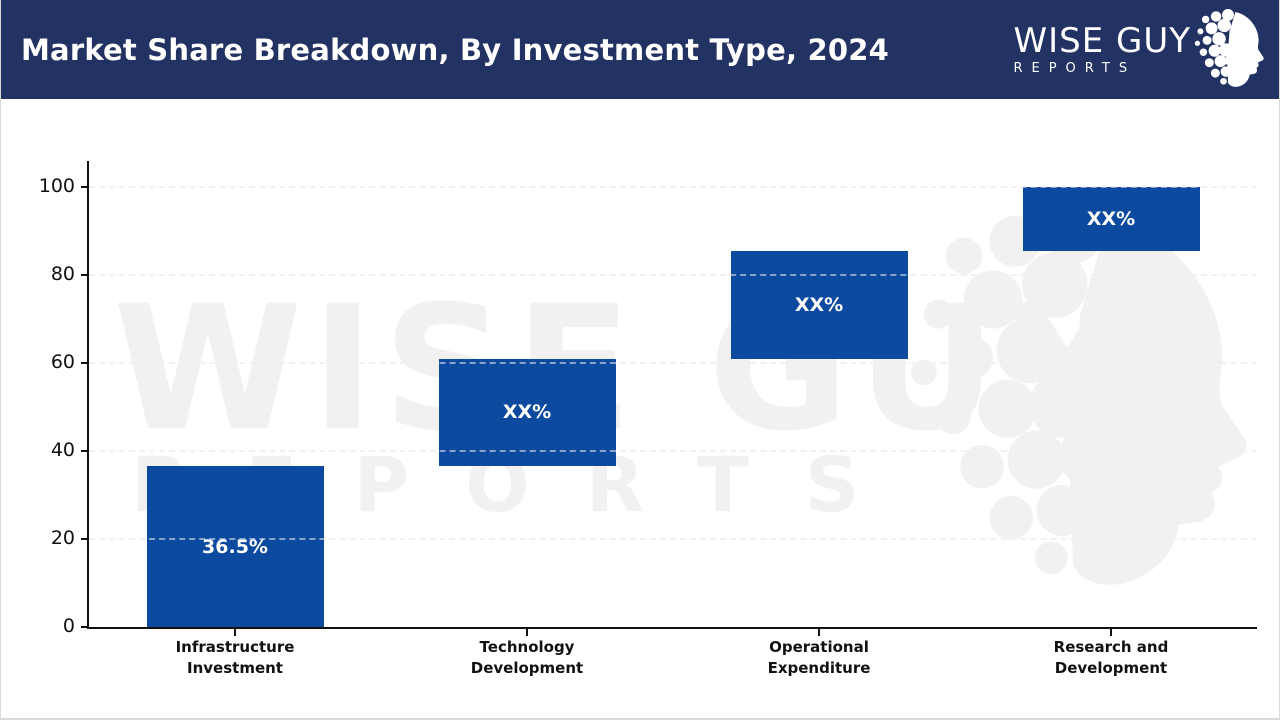  What do you see at coordinates (527, 647) in the screenshot?
I see `category-label-line: Technology` at bounding box center [527, 647].